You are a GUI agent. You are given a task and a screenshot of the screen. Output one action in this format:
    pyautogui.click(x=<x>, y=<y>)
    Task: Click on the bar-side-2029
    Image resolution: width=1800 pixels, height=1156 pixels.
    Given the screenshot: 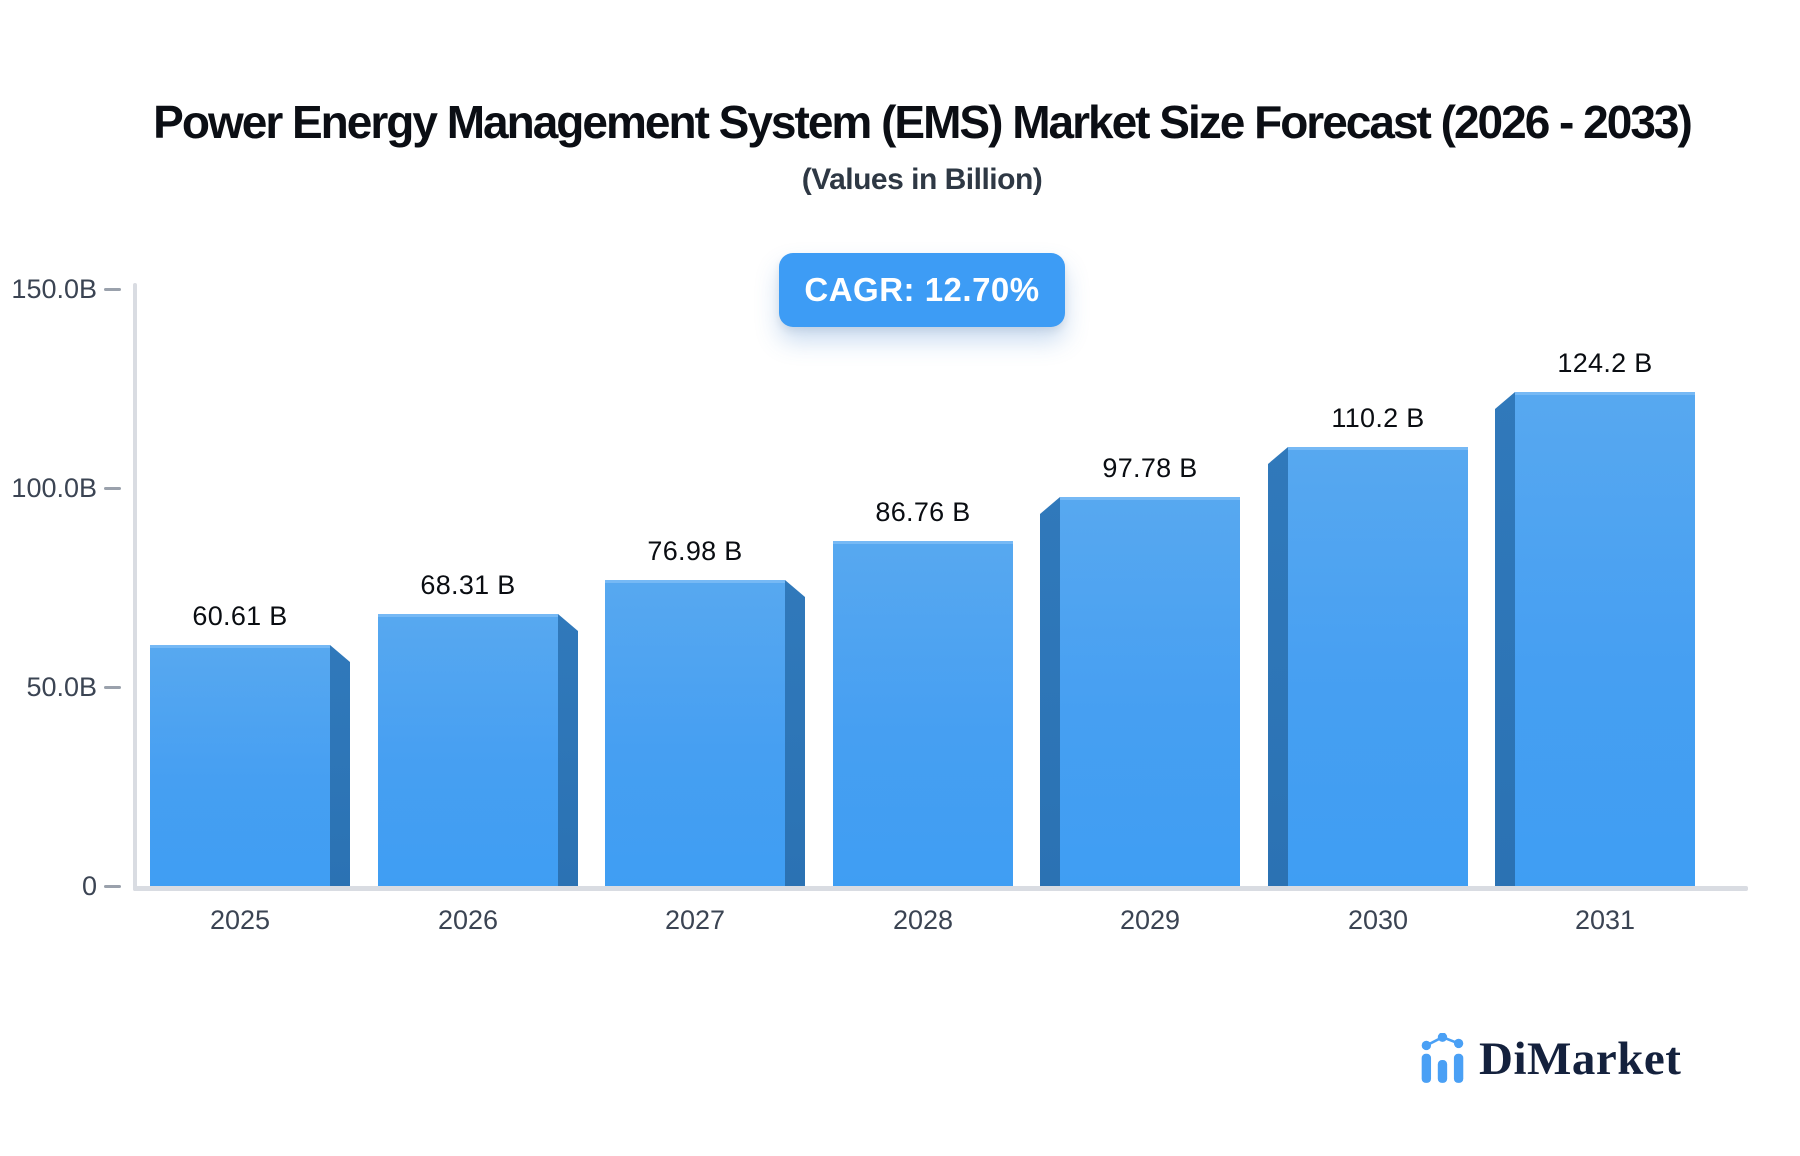 What is the action you would take?
    pyautogui.click(x=1050, y=691)
    